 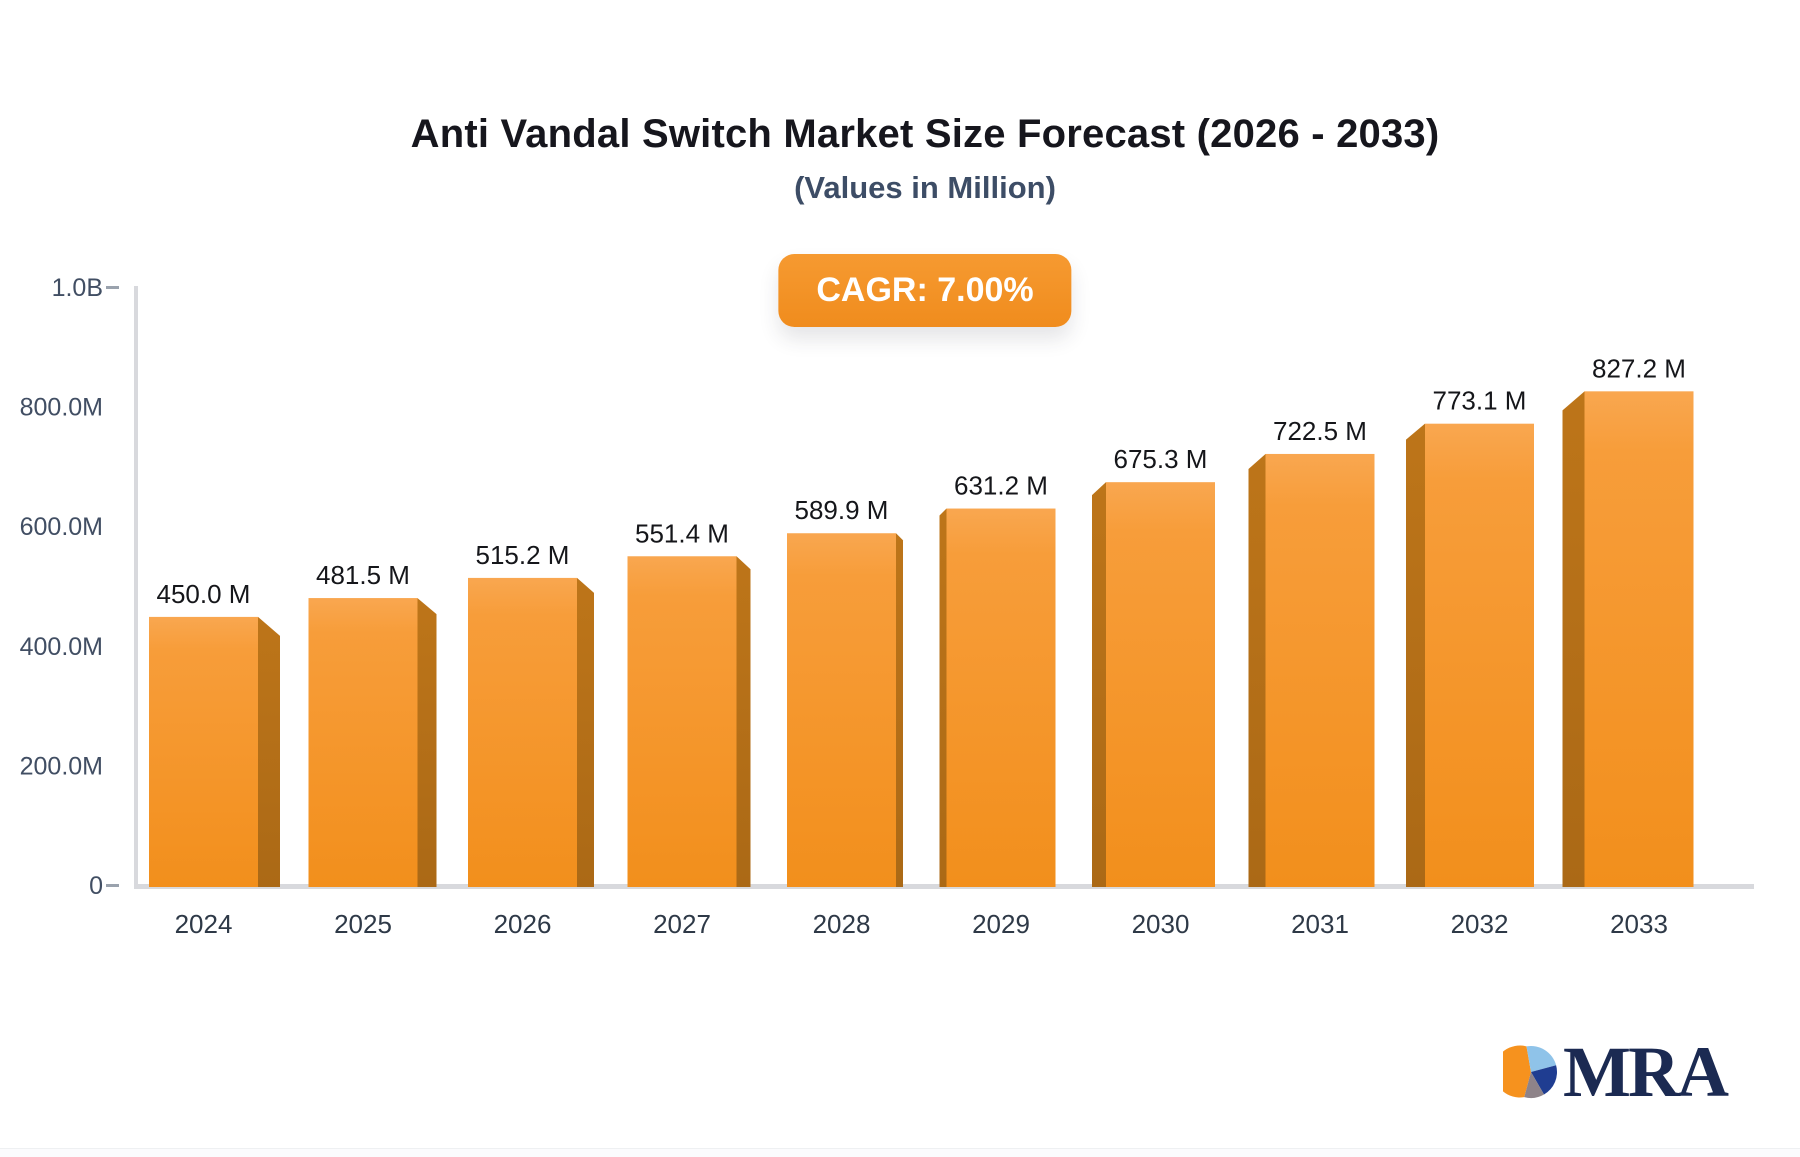 What do you see at coordinates (1320, 924) in the screenshot?
I see `x-tick-label: 2031` at bounding box center [1320, 924].